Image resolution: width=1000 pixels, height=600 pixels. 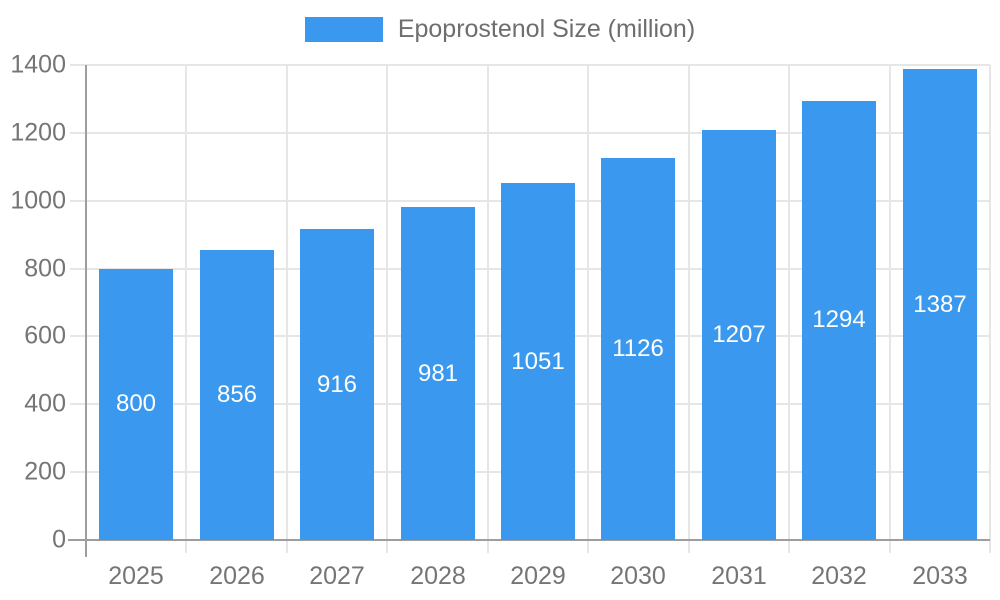 What do you see at coordinates (438, 576) in the screenshot?
I see `x-axis-tick-label: 2028` at bounding box center [438, 576].